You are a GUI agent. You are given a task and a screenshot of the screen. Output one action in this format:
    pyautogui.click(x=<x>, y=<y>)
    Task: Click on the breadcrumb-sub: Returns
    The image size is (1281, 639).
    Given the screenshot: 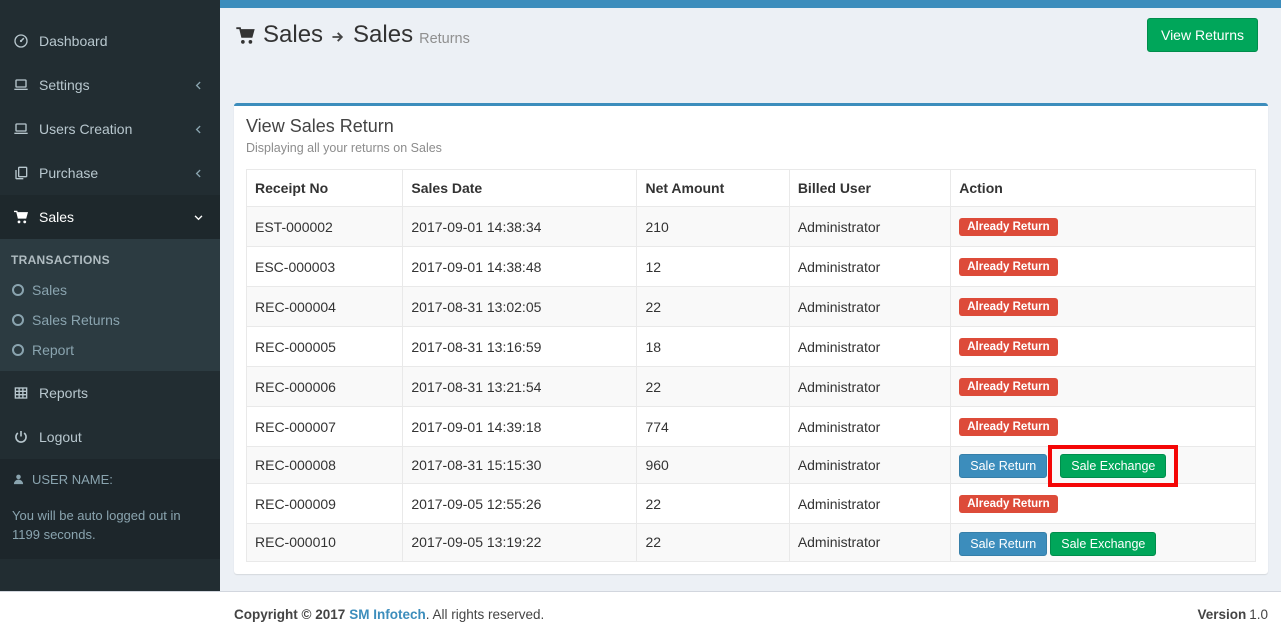 What is the action you would take?
    pyautogui.click(x=444, y=38)
    